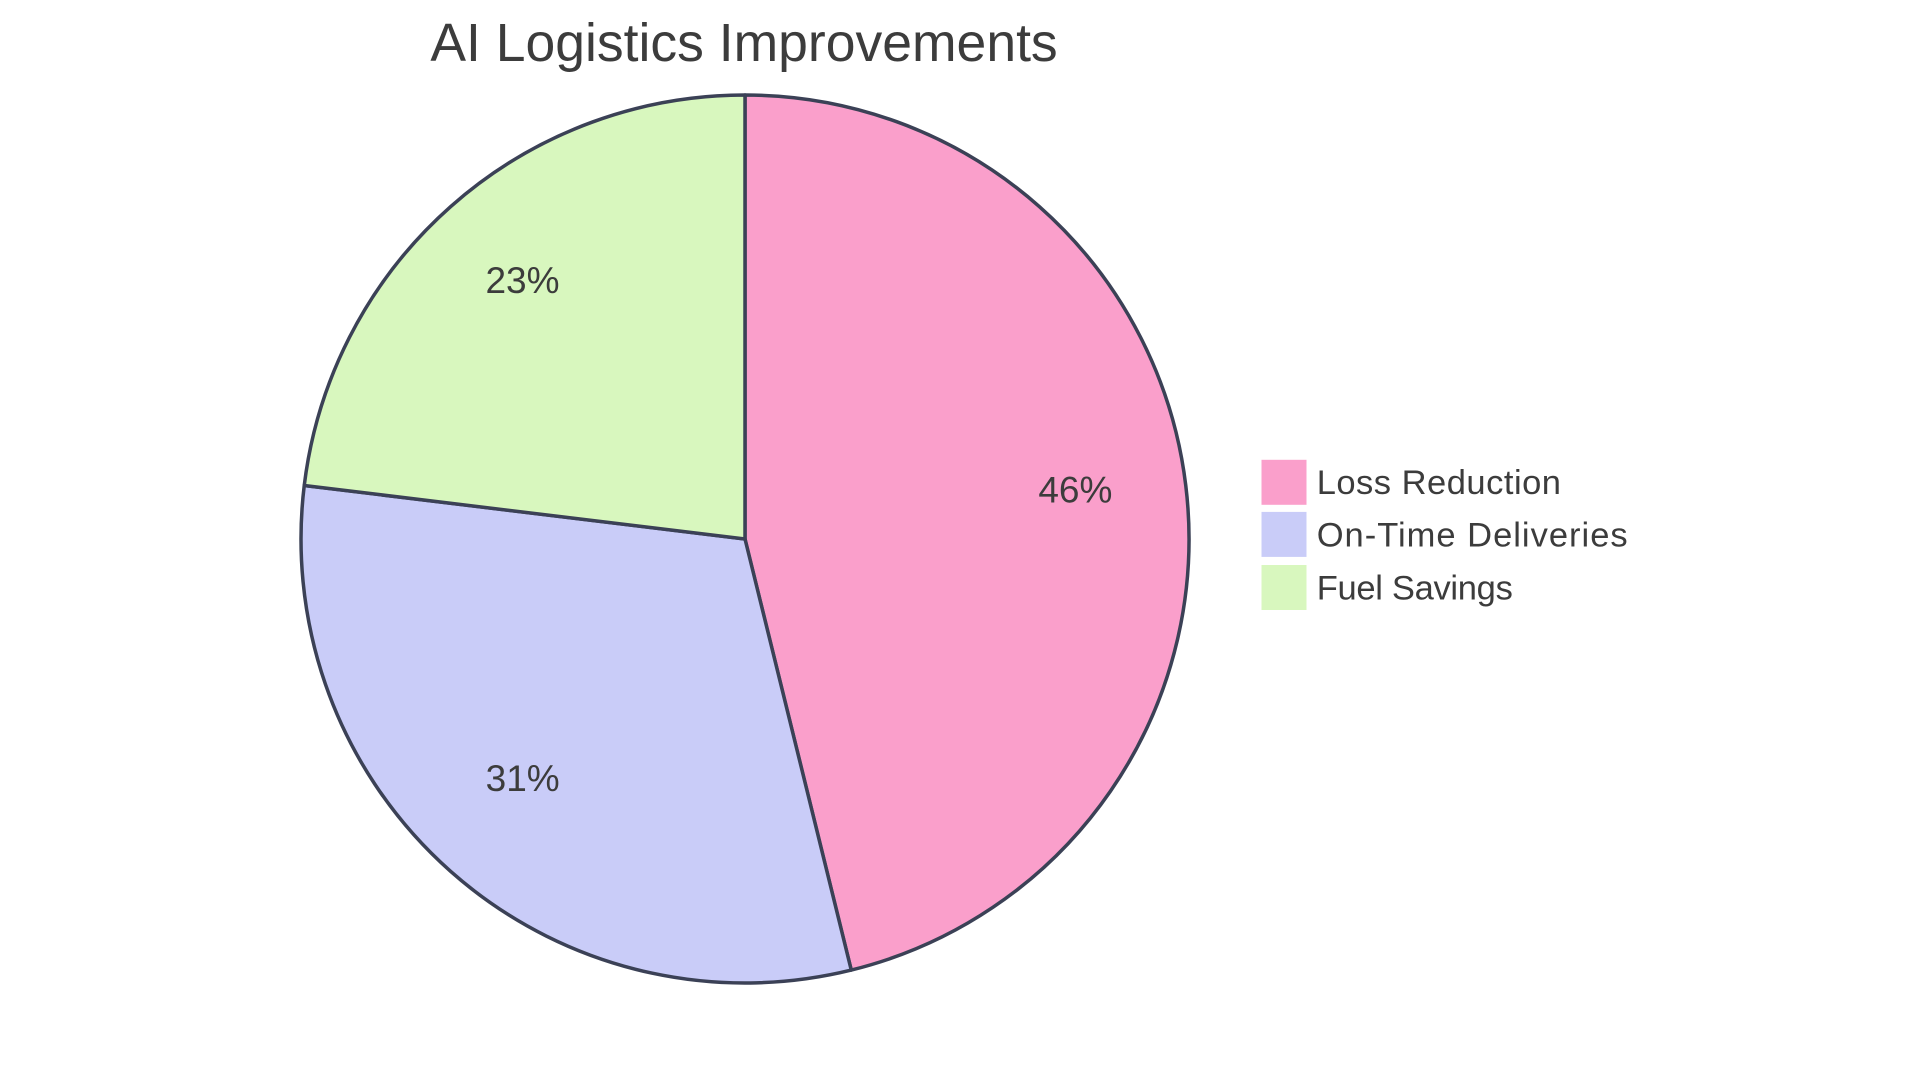 This screenshot has width=1920, height=1083. What do you see at coordinates (522, 280) in the screenshot?
I see `svg-text: 23%` at bounding box center [522, 280].